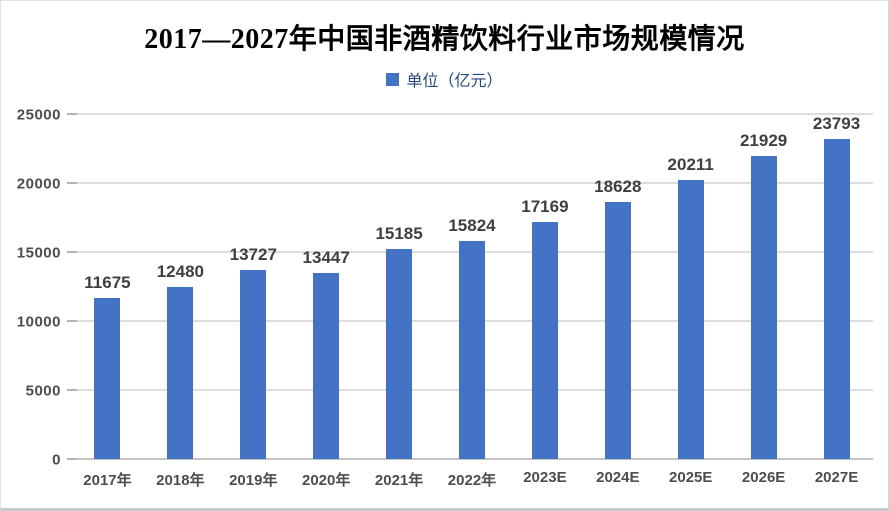  I want to click on x-tick-label: 2020年, so click(326, 480).